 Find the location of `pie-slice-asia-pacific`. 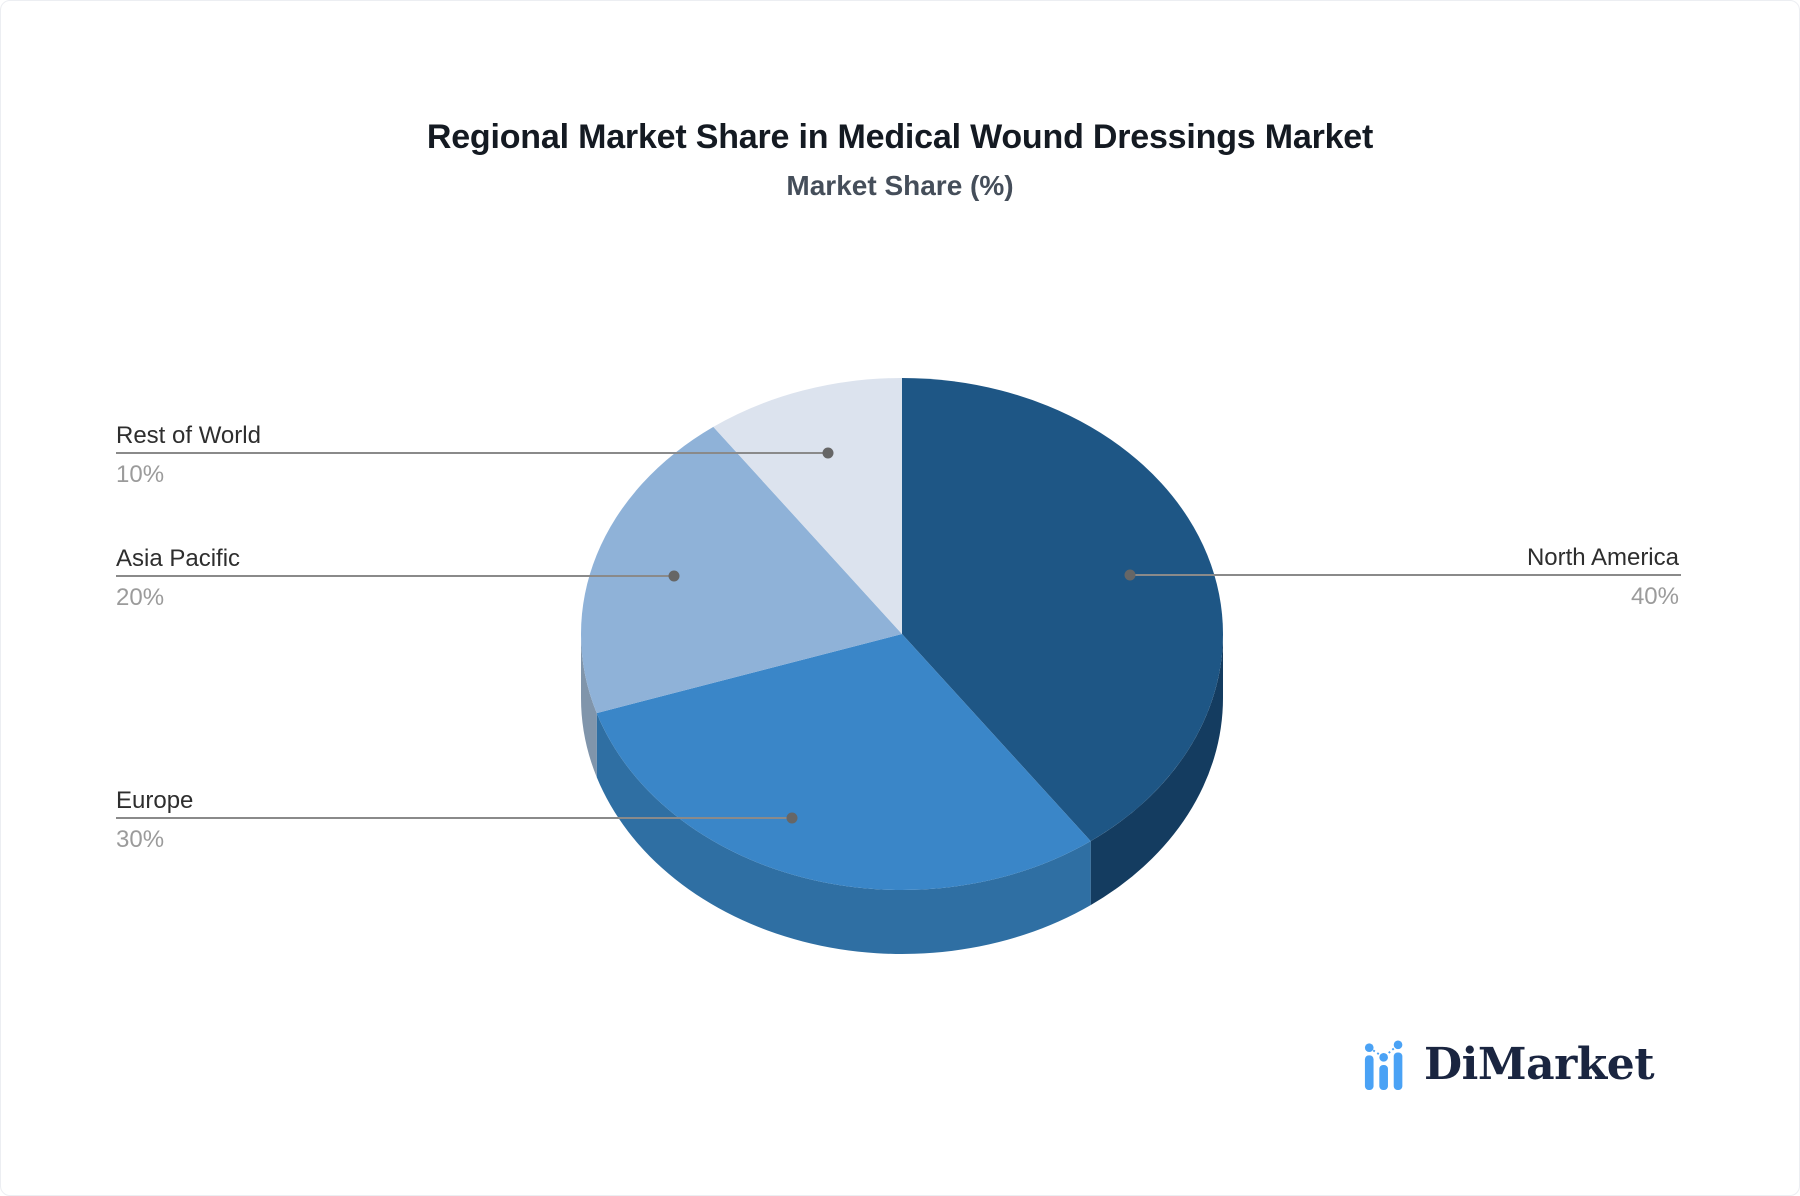

pie-slice-asia-pacific is located at coordinates (741, 570).